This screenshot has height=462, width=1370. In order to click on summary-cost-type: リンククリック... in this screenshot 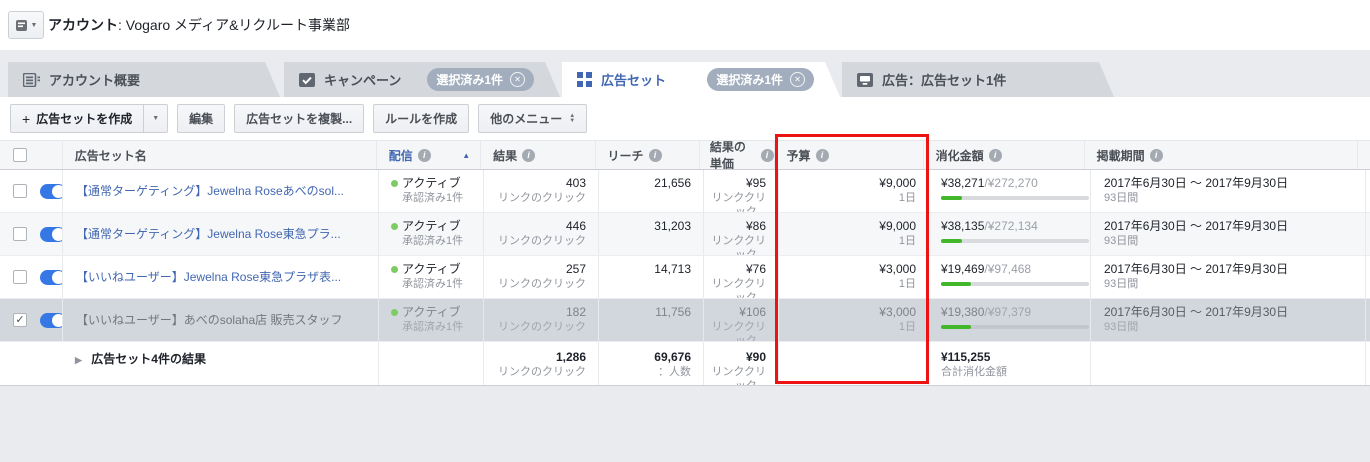, I will do `click(738, 375)`.